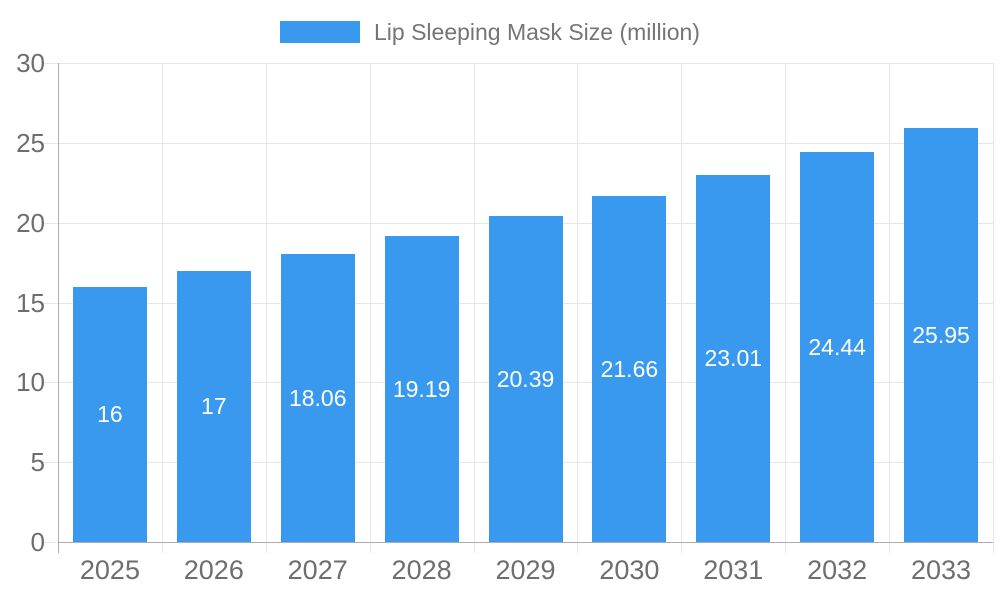  What do you see at coordinates (30, 63) in the screenshot?
I see `y-tick-label-30: 30` at bounding box center [30, 63].